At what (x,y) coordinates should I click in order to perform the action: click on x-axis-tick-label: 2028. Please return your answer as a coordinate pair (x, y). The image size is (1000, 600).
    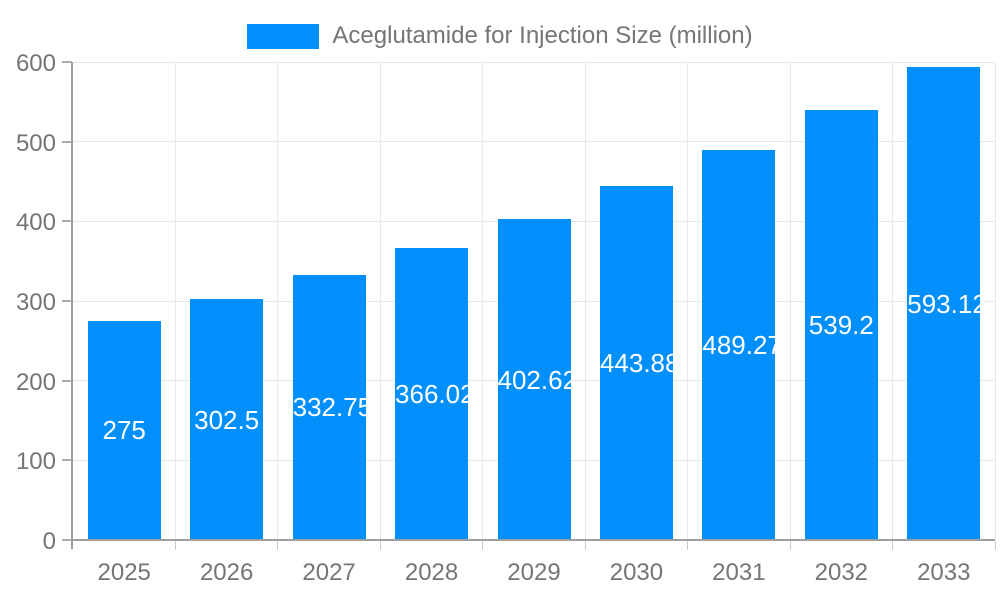
    Looking at the image, I should click on (431, 572).